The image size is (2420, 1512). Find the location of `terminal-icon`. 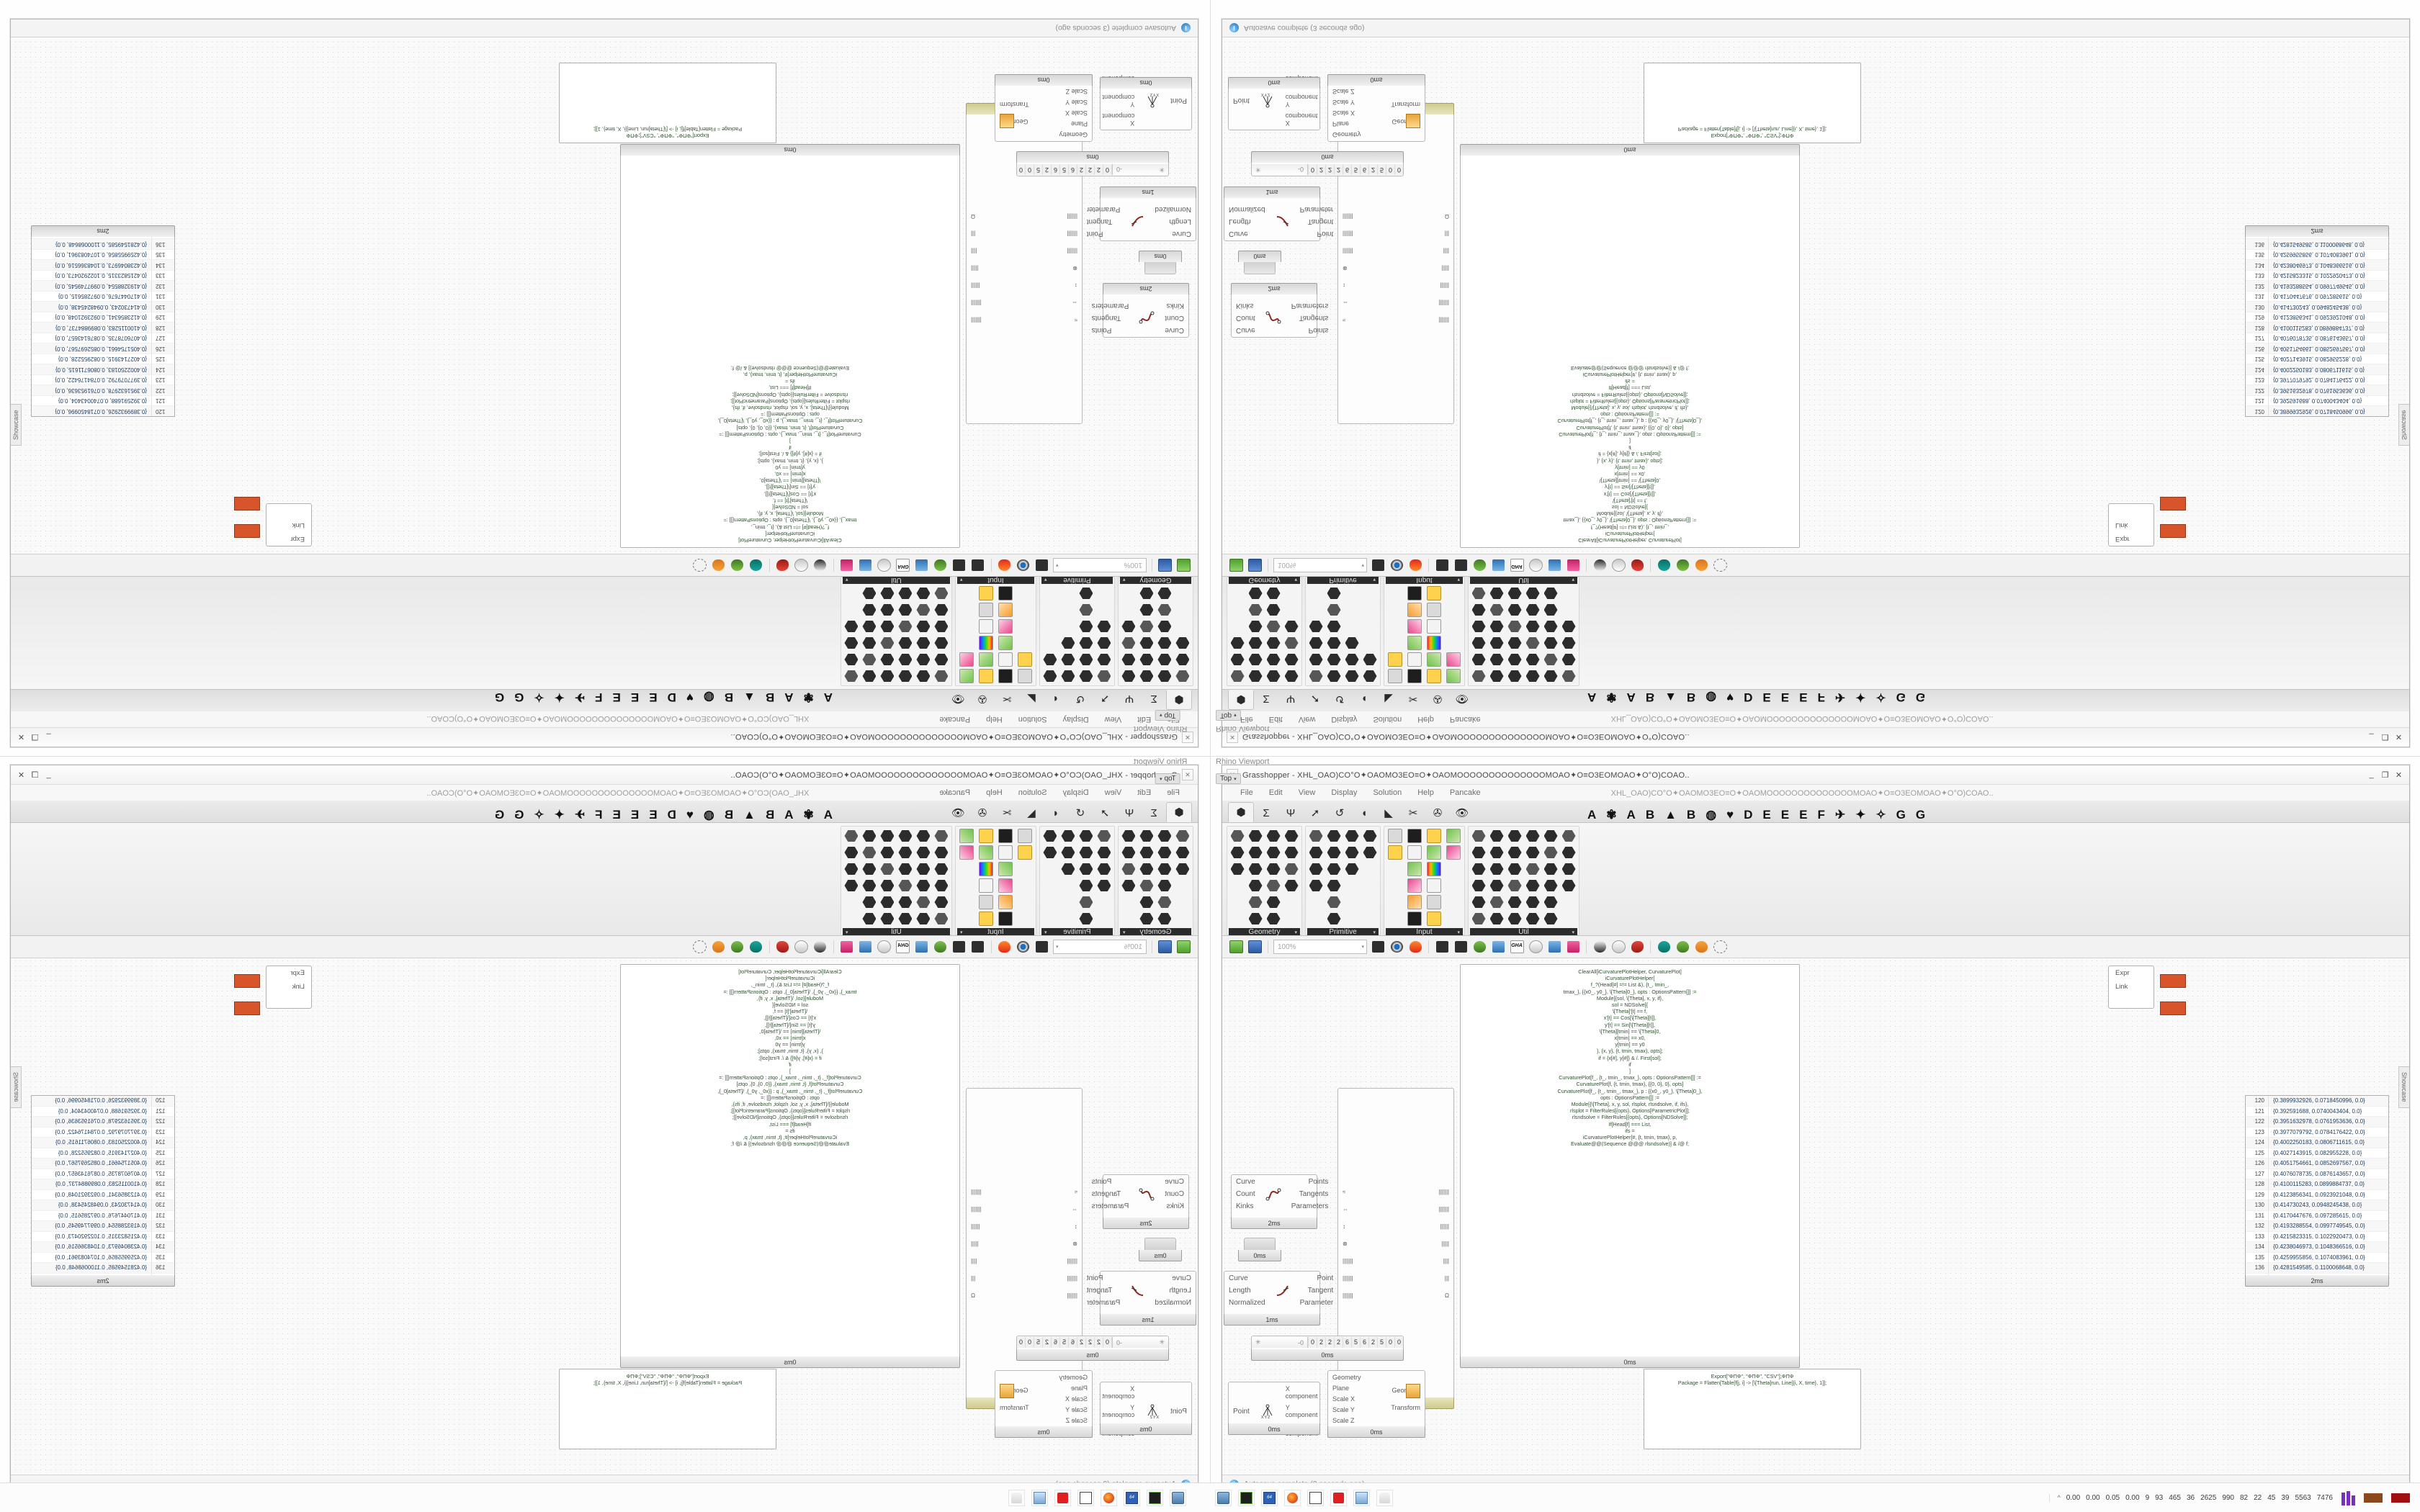

terminal-icon is located at coordinates (1155, 1497).